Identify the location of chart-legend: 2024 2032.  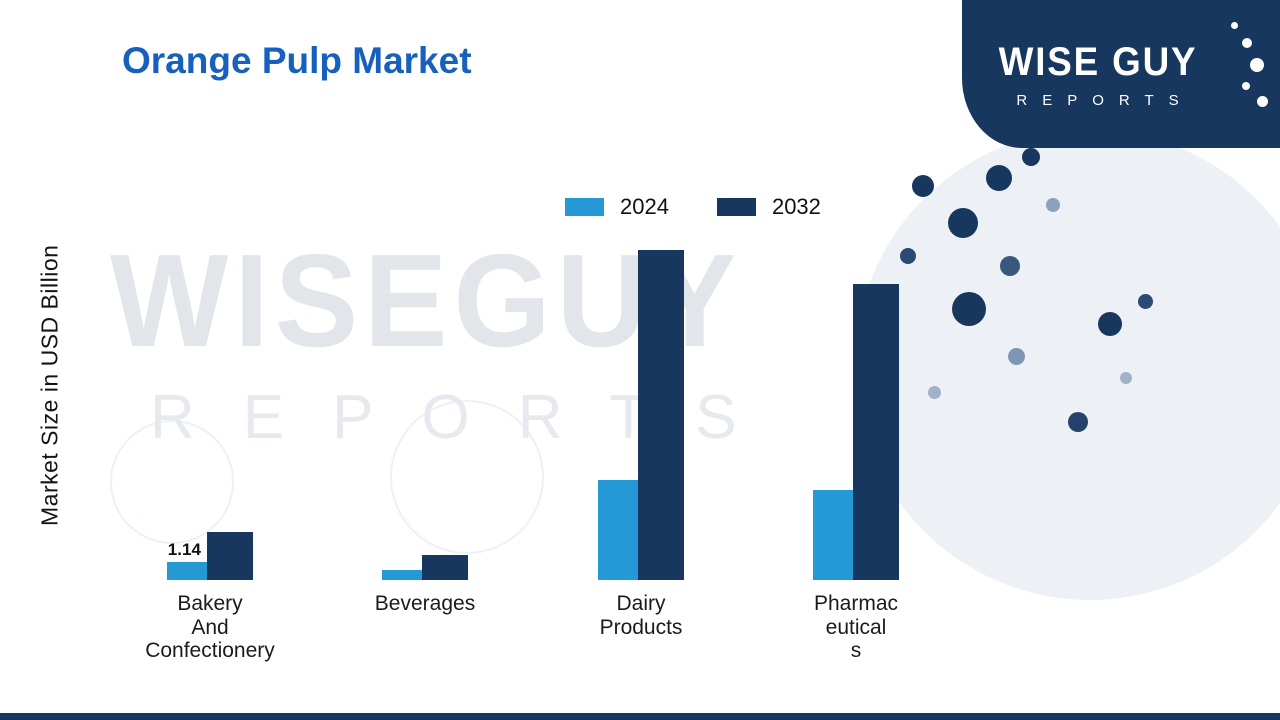
(717, 207).